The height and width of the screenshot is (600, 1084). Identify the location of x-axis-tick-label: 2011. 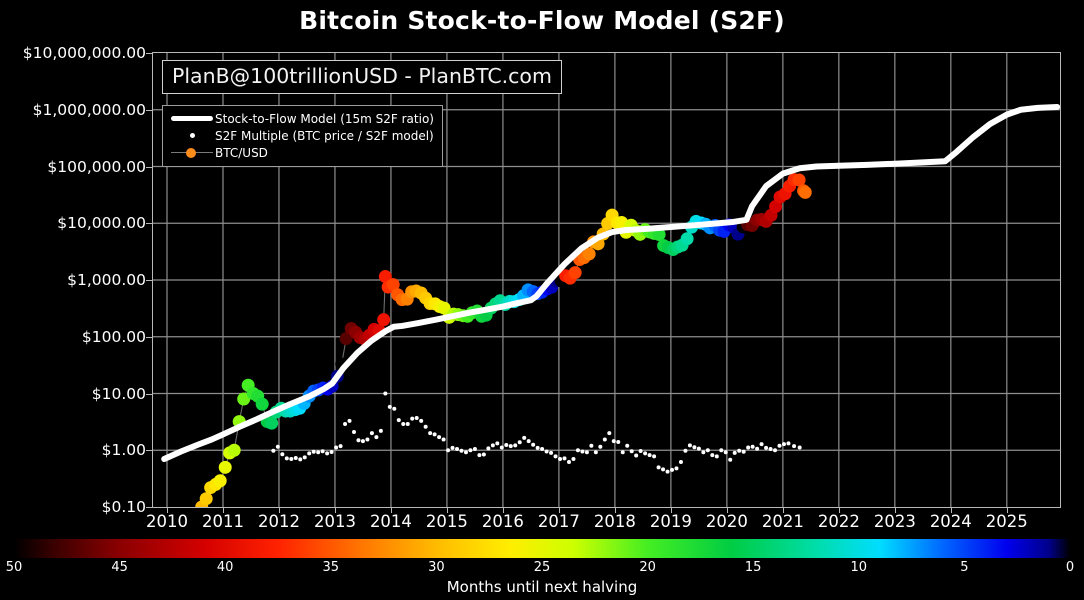
(222, 521).